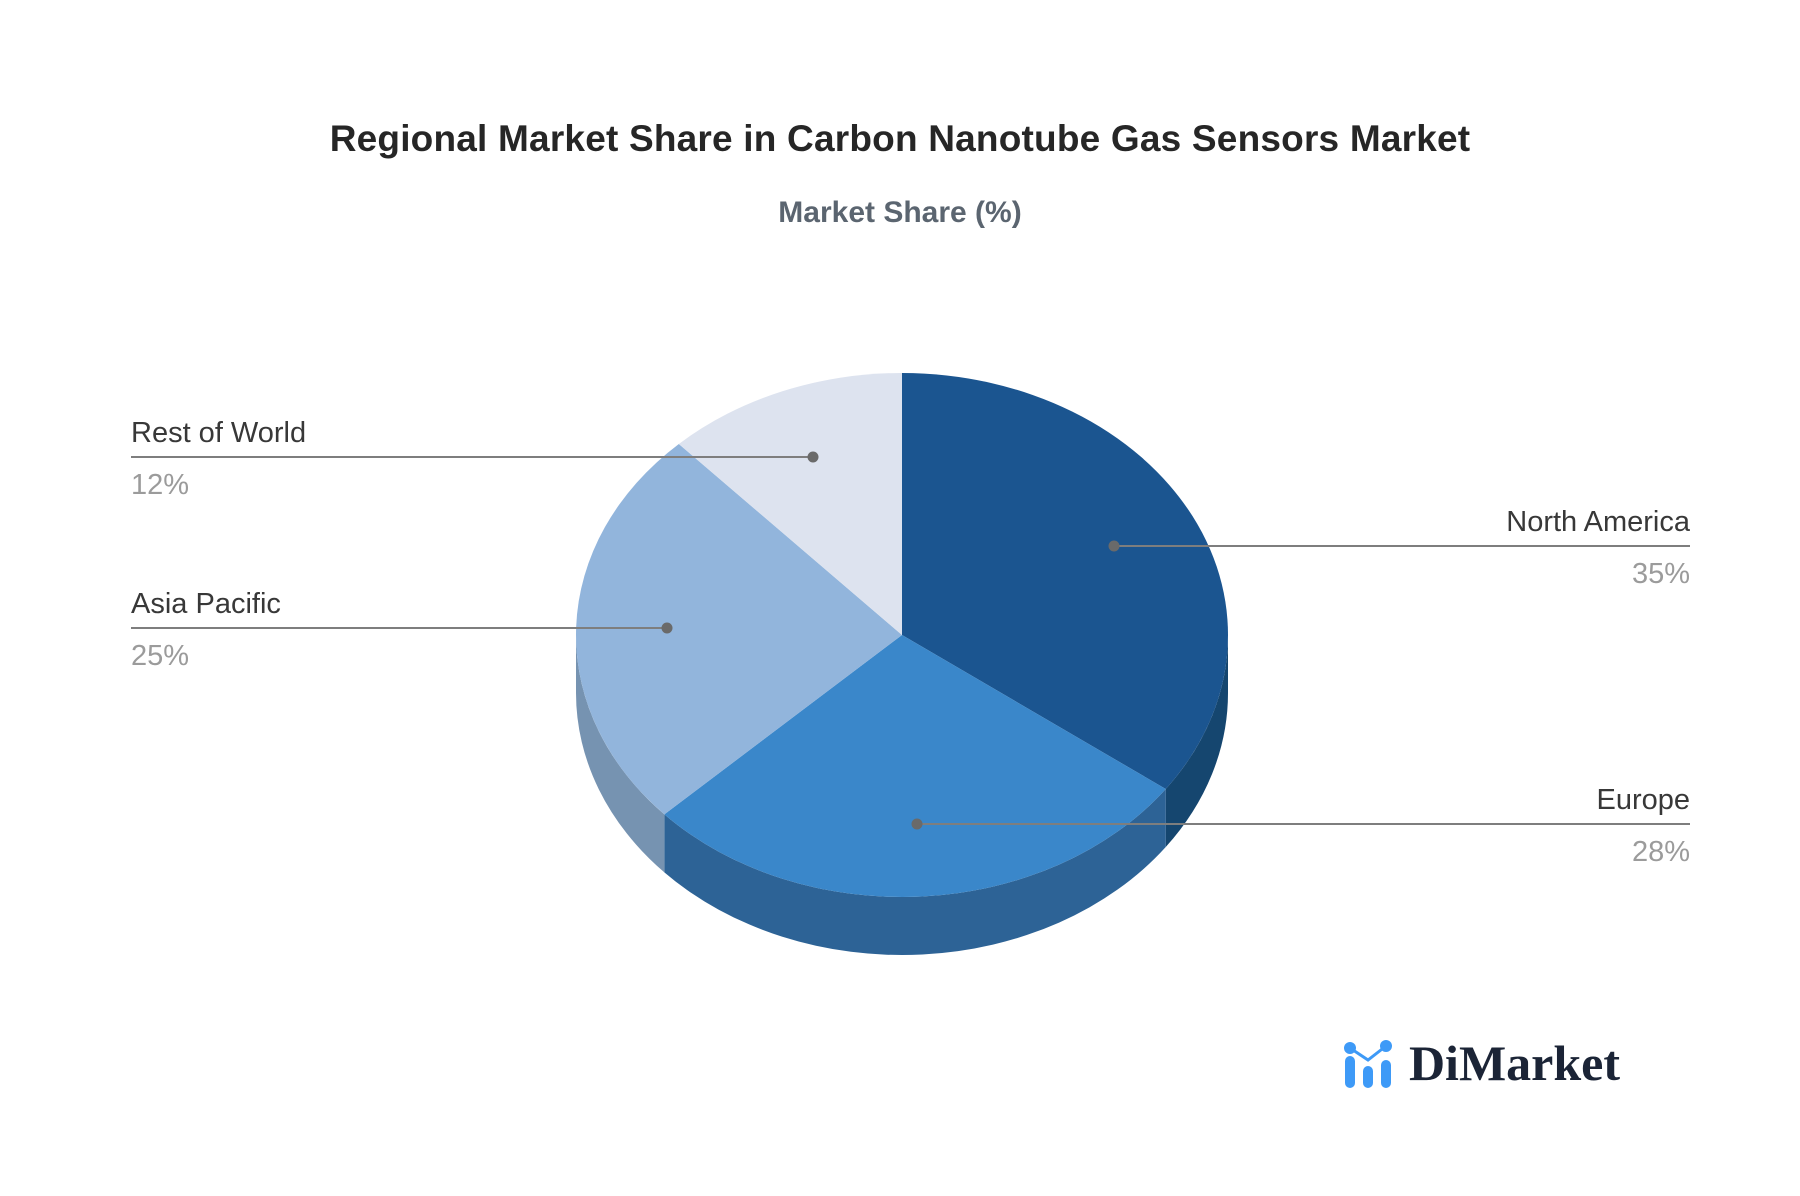 Image resolution: width=1800 pixels, height=1196 pixels. What do you see at coordinates (917, 824) in the screenshot?
I see `leader-dot-europe` at bounding box center [917, 824].